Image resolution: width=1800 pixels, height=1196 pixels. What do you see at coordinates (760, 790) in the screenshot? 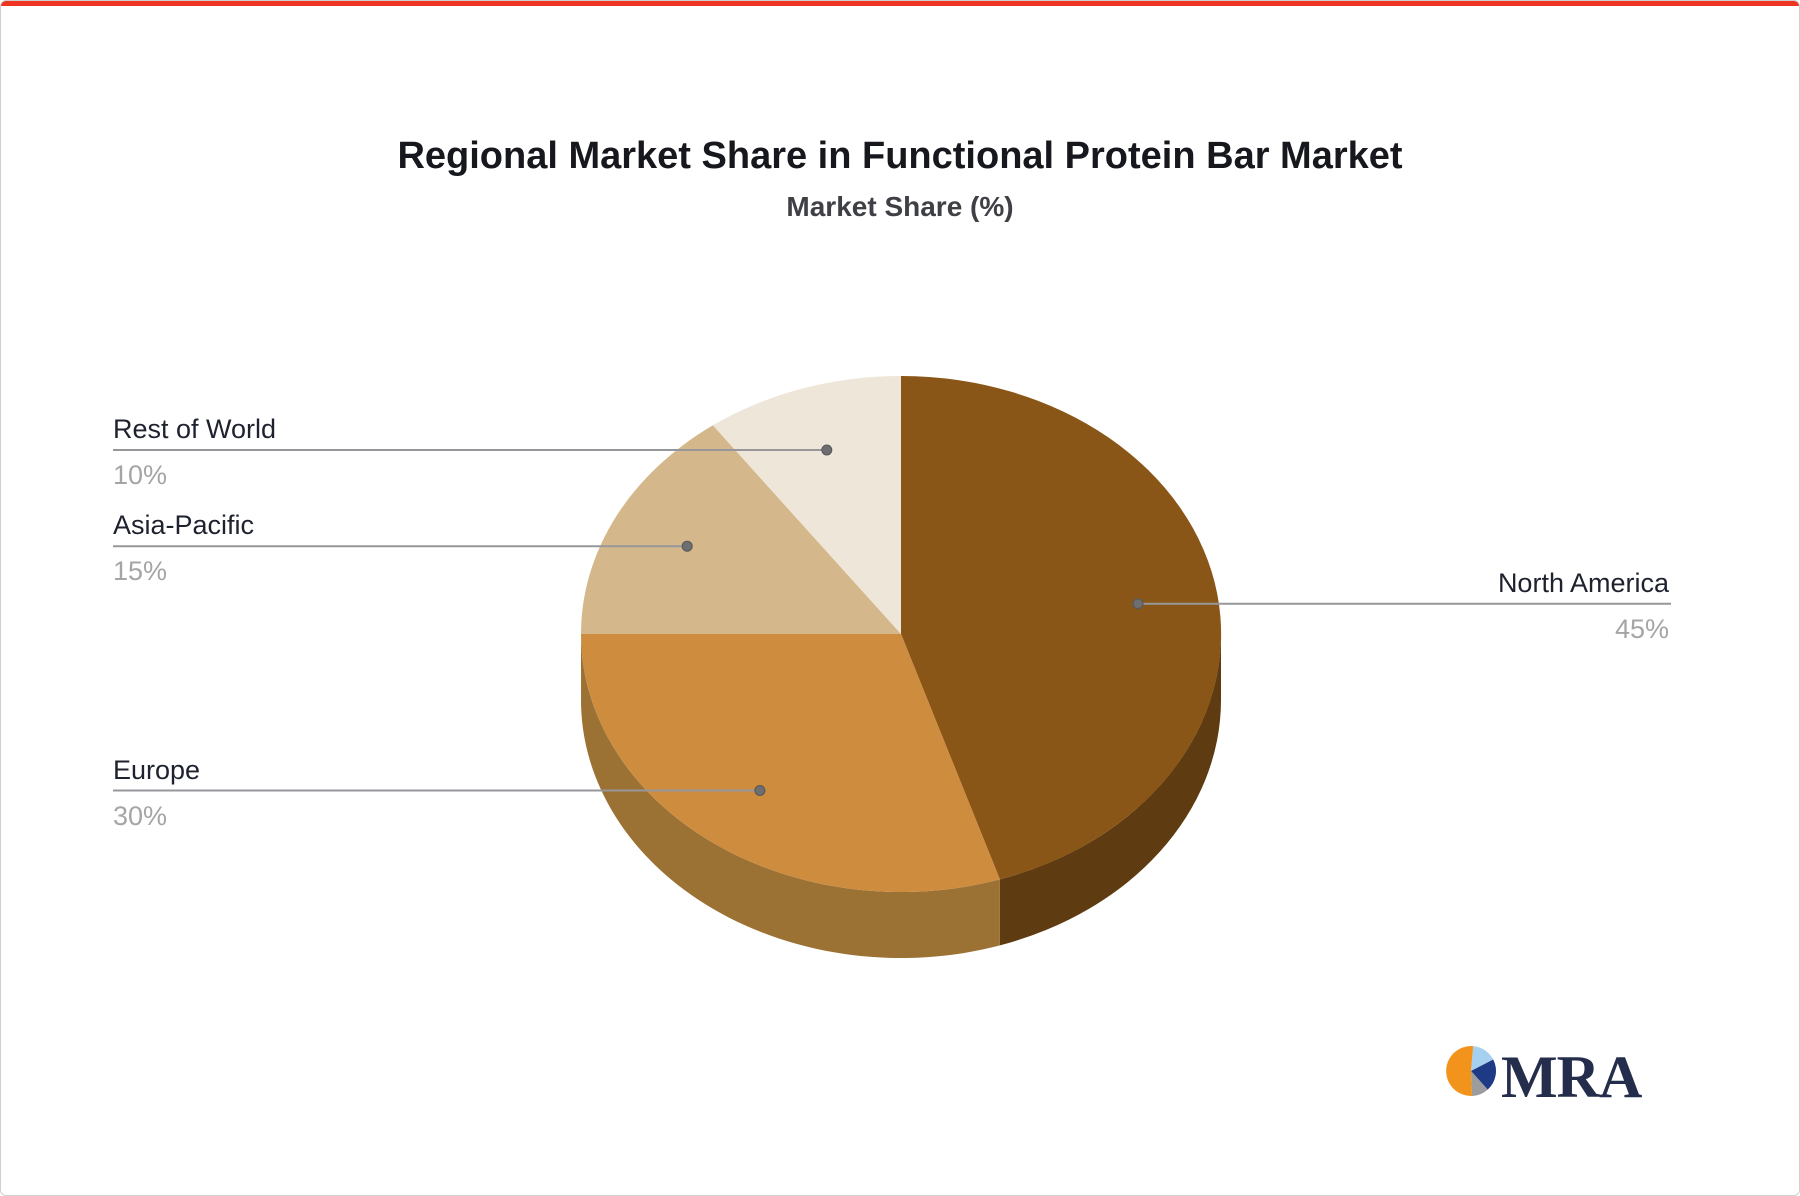
I see `leader-dot-europe` at bounding box center [760, 790].